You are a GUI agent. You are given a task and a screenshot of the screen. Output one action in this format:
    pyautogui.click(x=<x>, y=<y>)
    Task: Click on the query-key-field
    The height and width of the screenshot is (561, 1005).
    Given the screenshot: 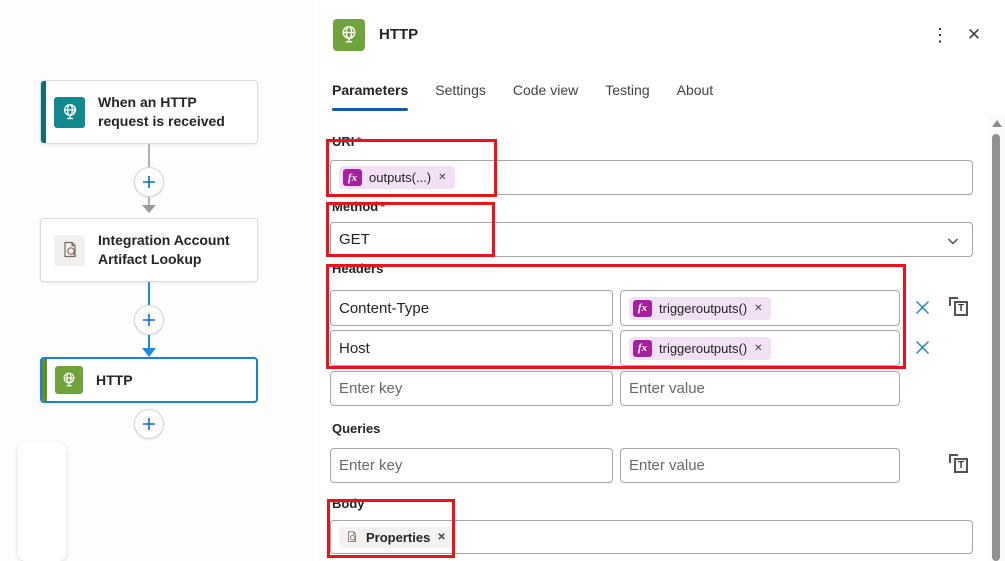 What is the action you would take?
    pyautogui.click(x=471, y=465)
    